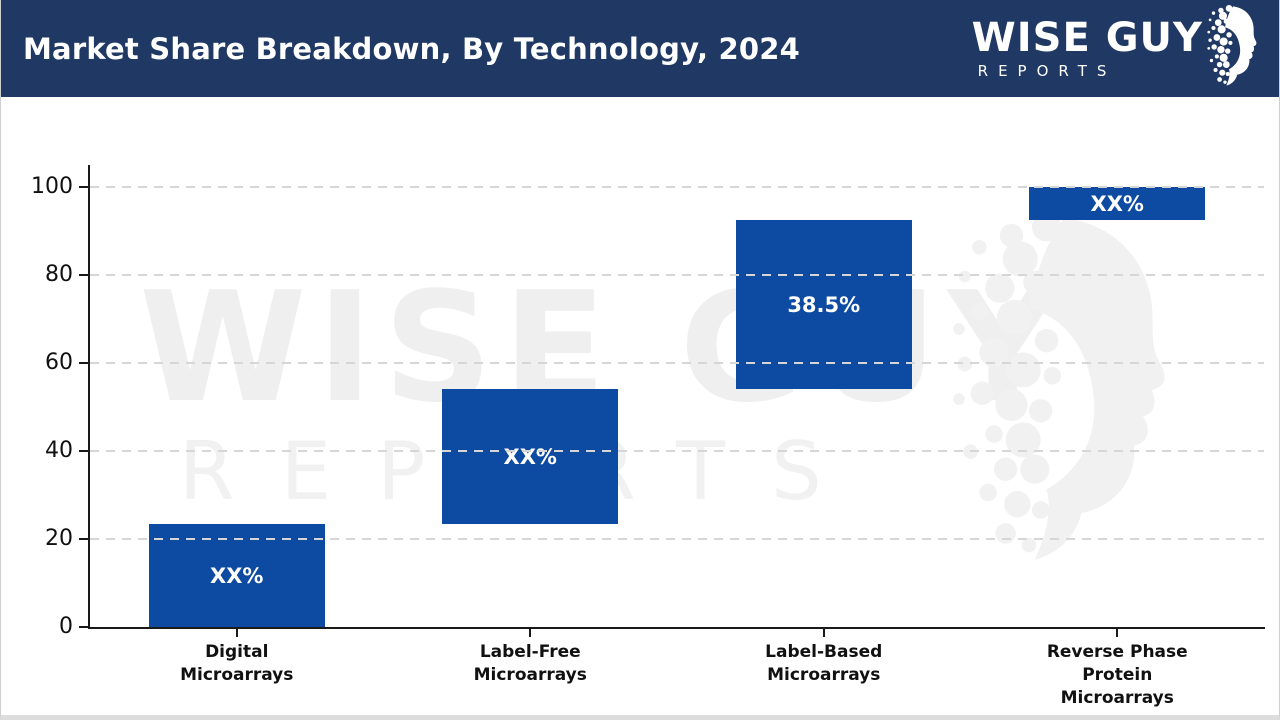 Image resolution: width=1280 pixels, height=720 pixels. Describe the element at coordinates (1225, 49) in the screenshot. I see `dotted-face-profile-icon` at that location.